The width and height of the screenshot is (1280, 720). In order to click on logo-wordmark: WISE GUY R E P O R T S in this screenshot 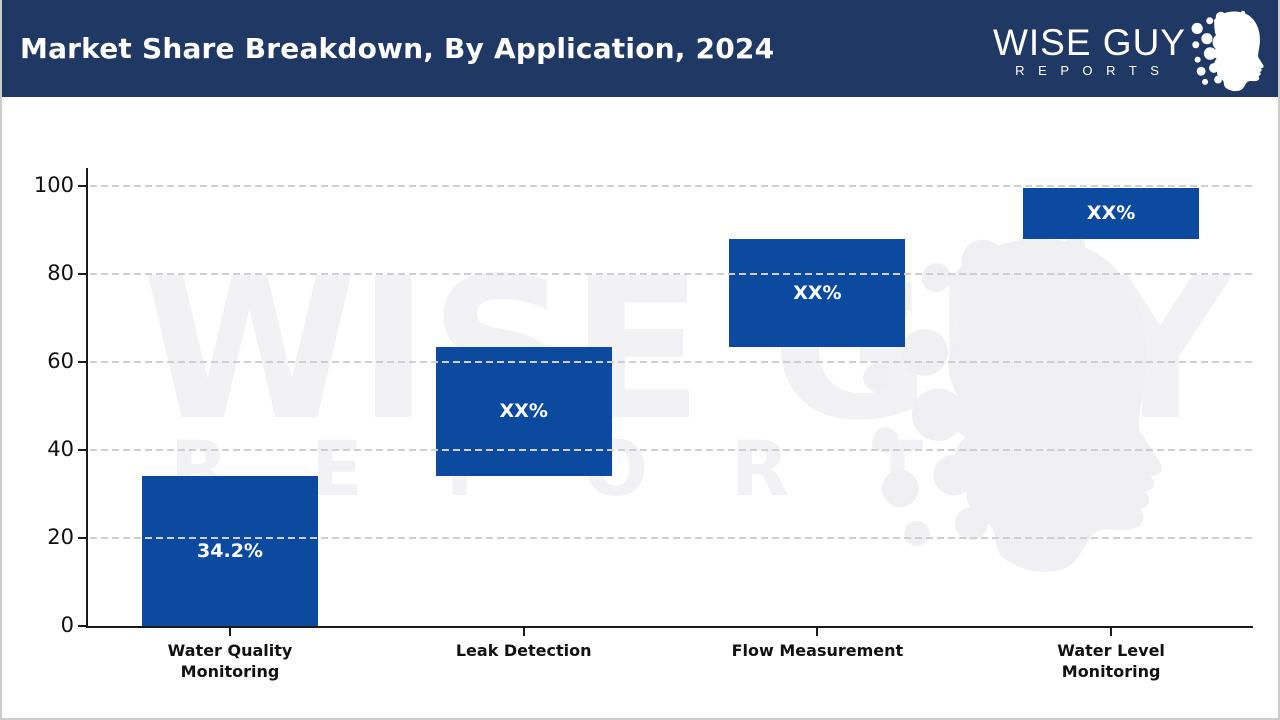, I will do `click(1089, 50)`.